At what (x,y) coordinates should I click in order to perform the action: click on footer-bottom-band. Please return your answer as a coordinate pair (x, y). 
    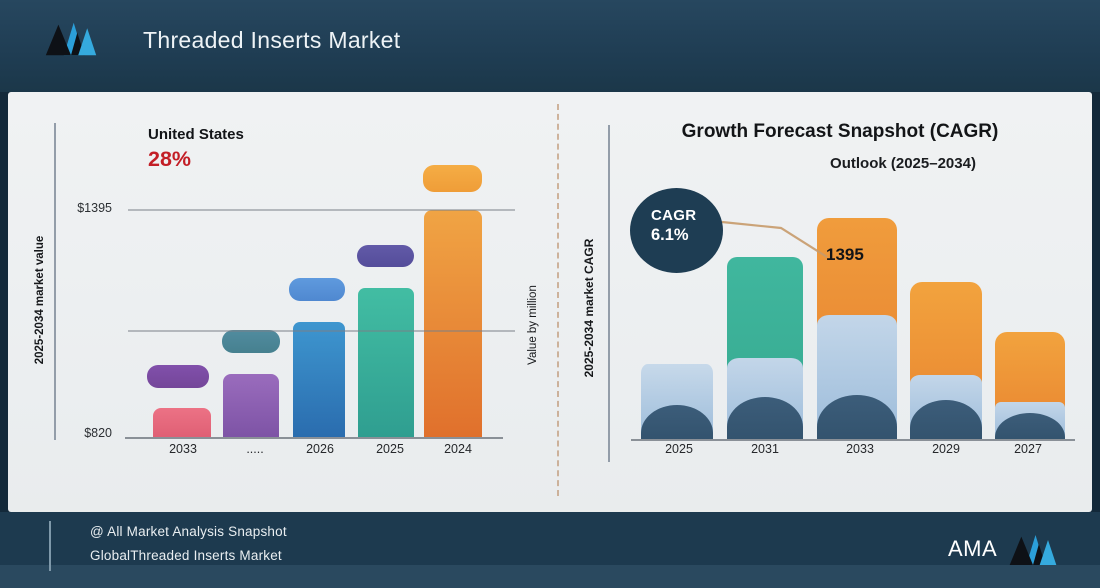
    Looking at the image, I should click on (550, 576).